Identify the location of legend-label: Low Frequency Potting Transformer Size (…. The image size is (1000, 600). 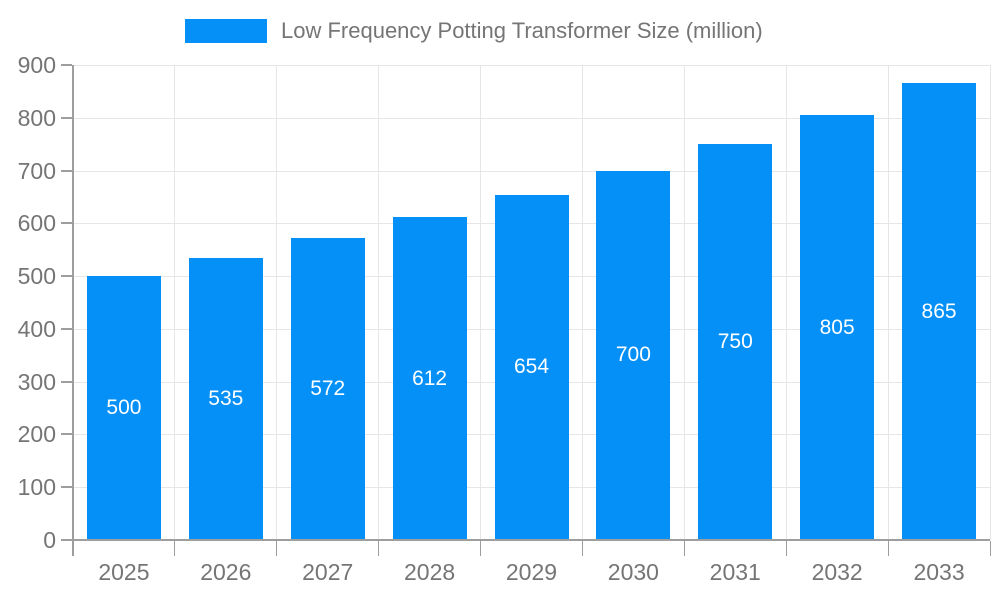
(522, 30).